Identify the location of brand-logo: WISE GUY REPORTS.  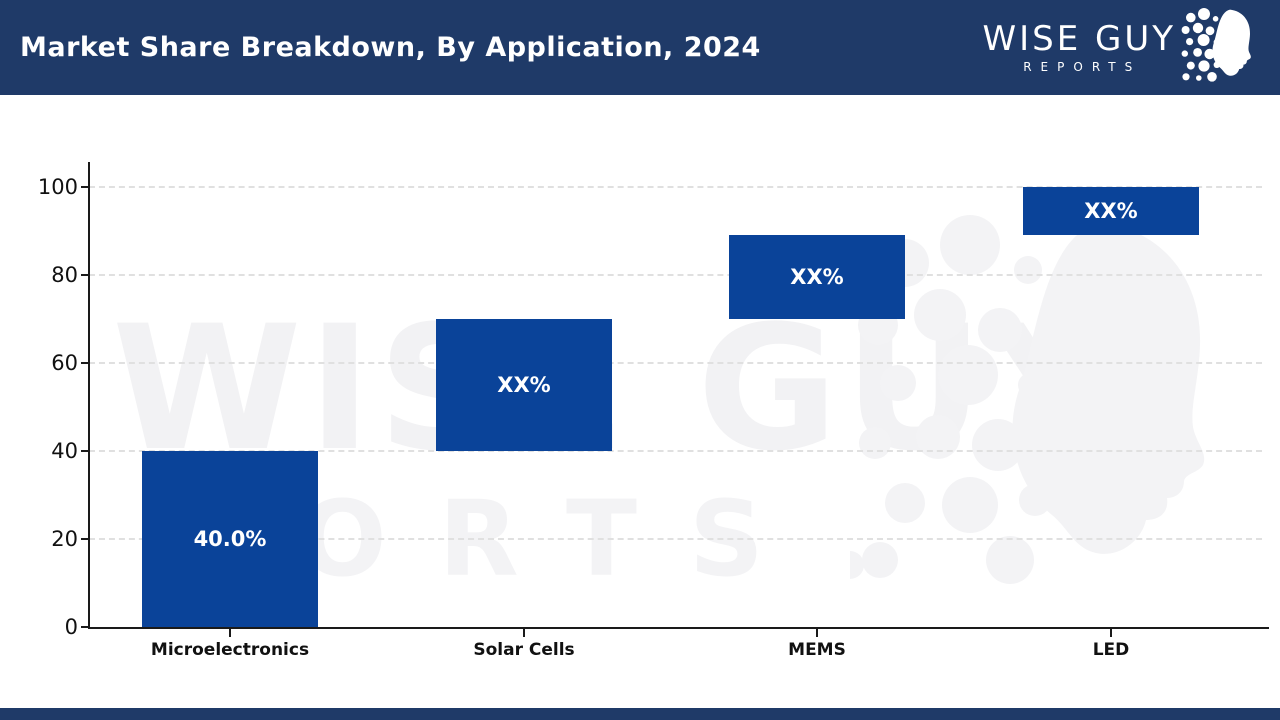
(1131, 48).